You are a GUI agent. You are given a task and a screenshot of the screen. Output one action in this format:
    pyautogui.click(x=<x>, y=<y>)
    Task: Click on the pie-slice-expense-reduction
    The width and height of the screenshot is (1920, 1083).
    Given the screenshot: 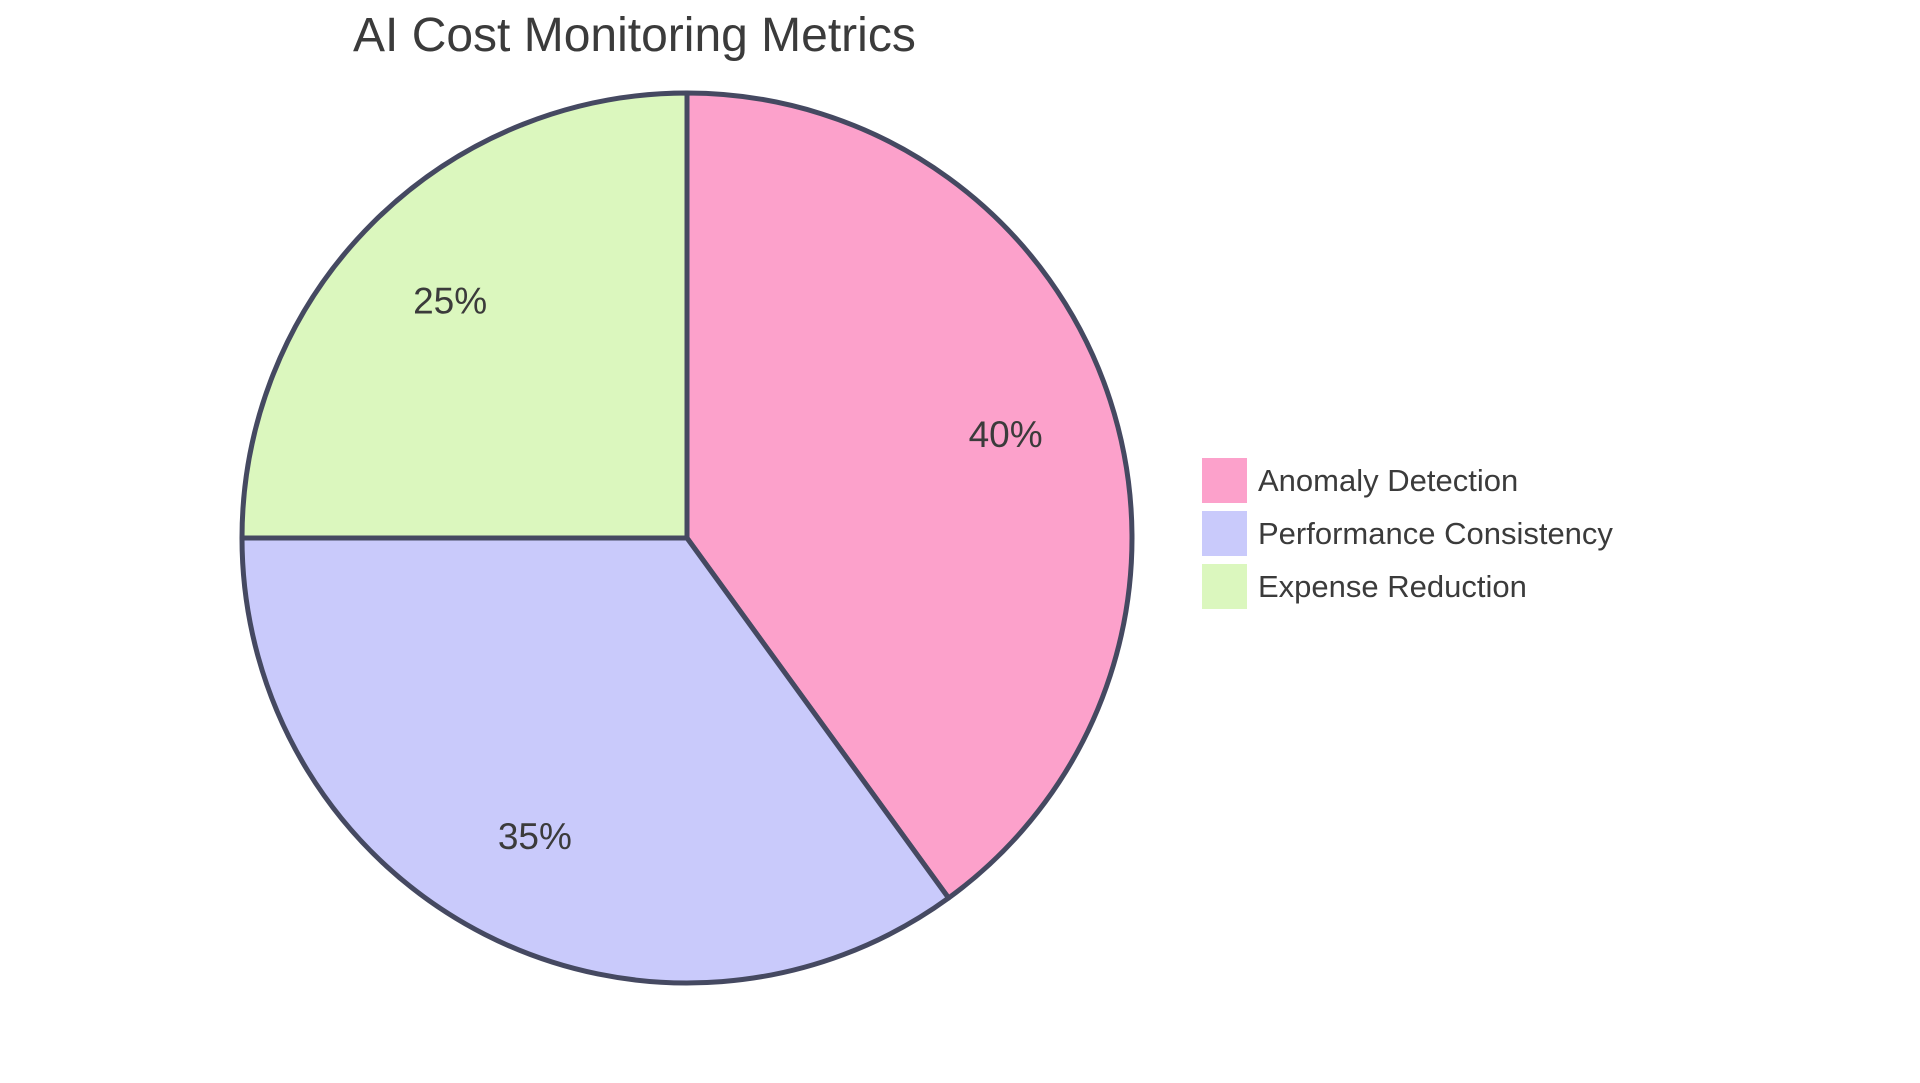 What is the action you would take?
    pyautogui.click(x=464, y=315)
    